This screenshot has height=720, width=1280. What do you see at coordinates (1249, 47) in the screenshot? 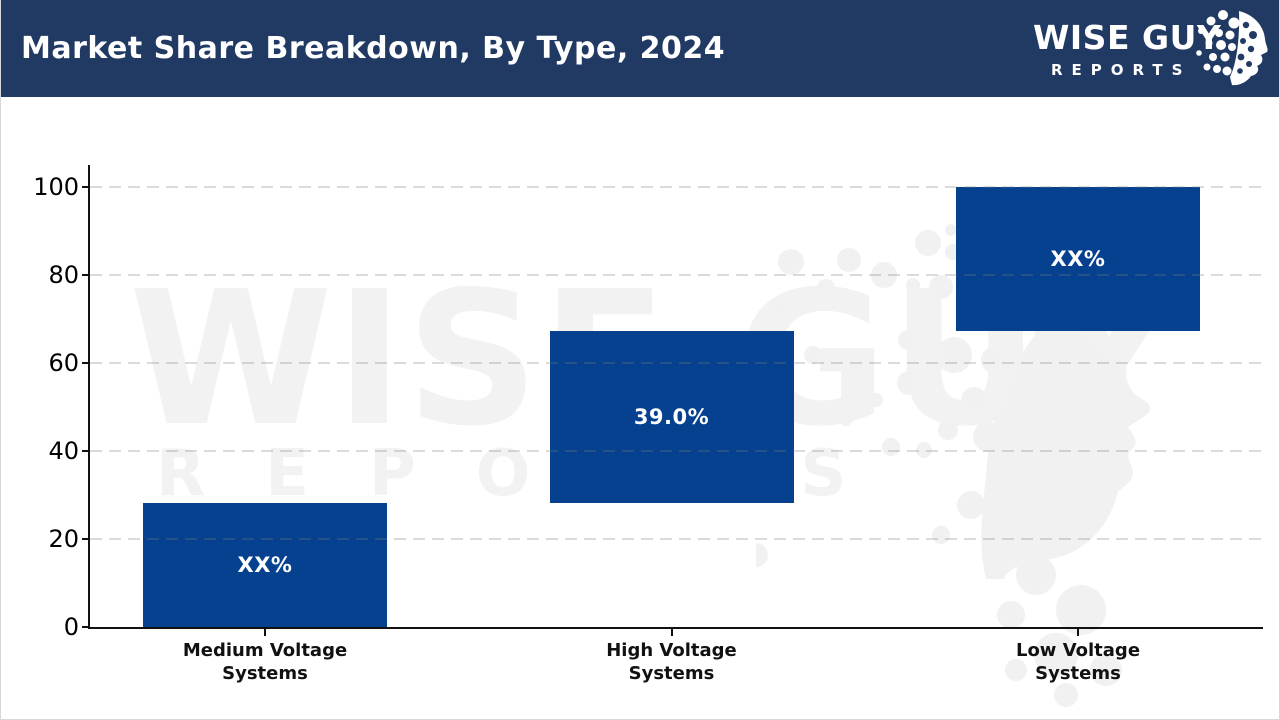
I see `logo-face-profile-icon` at bounding box center [1249, 47].